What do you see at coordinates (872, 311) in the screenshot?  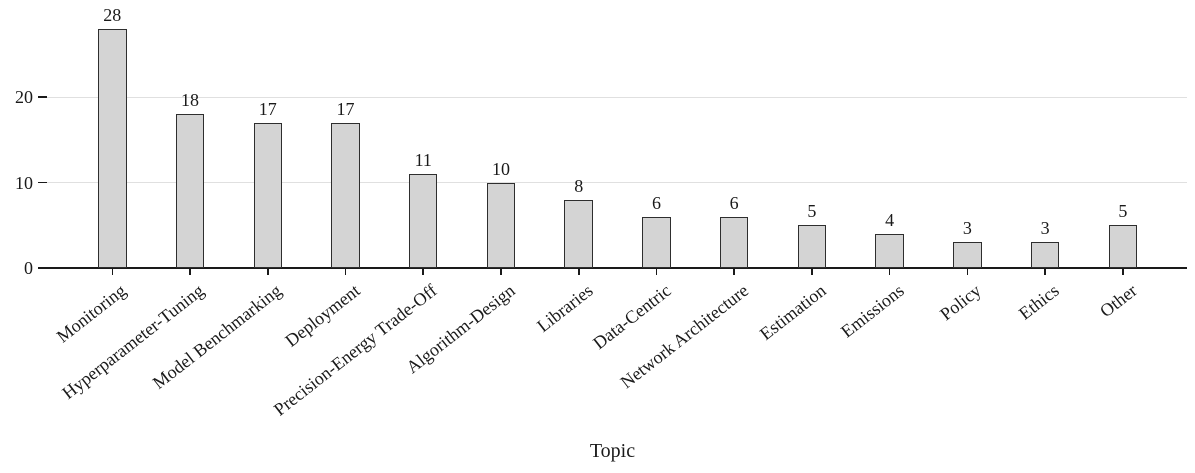 I see `x-tick-label: Emissions` at bounding box center [872, 311].